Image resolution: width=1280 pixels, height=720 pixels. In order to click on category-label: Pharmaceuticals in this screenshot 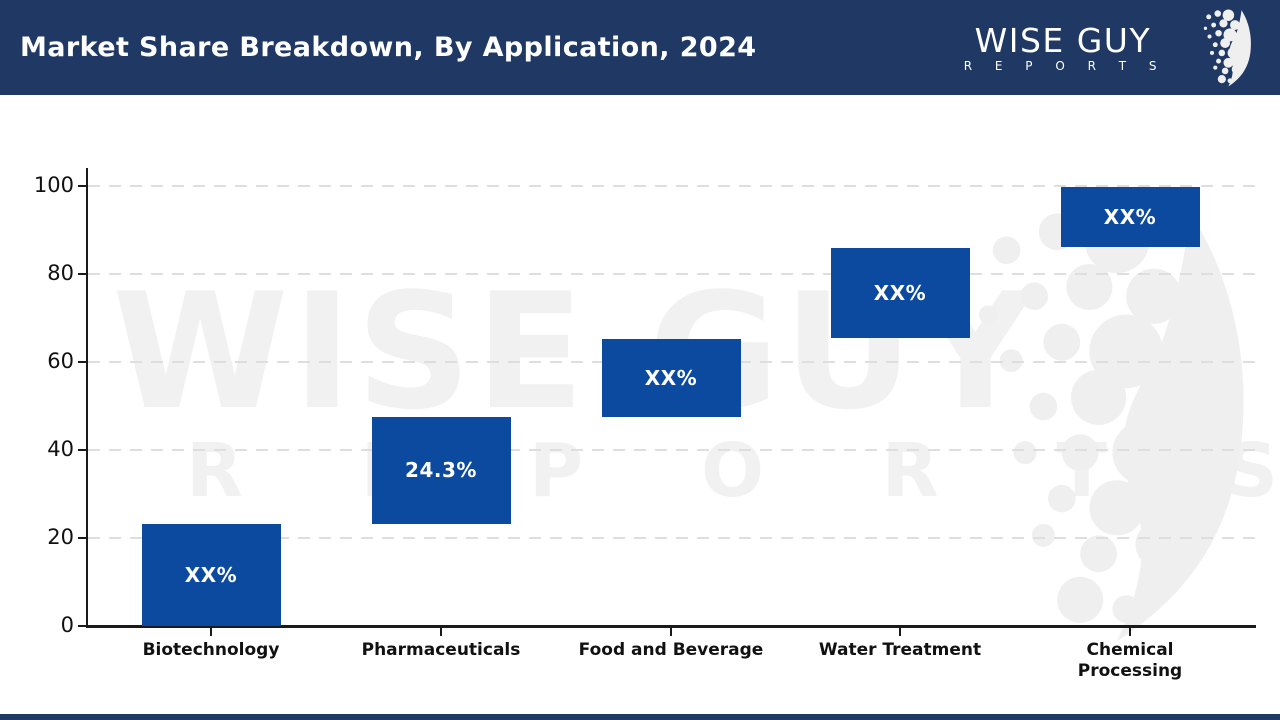, I will do `click(441, 650)`.